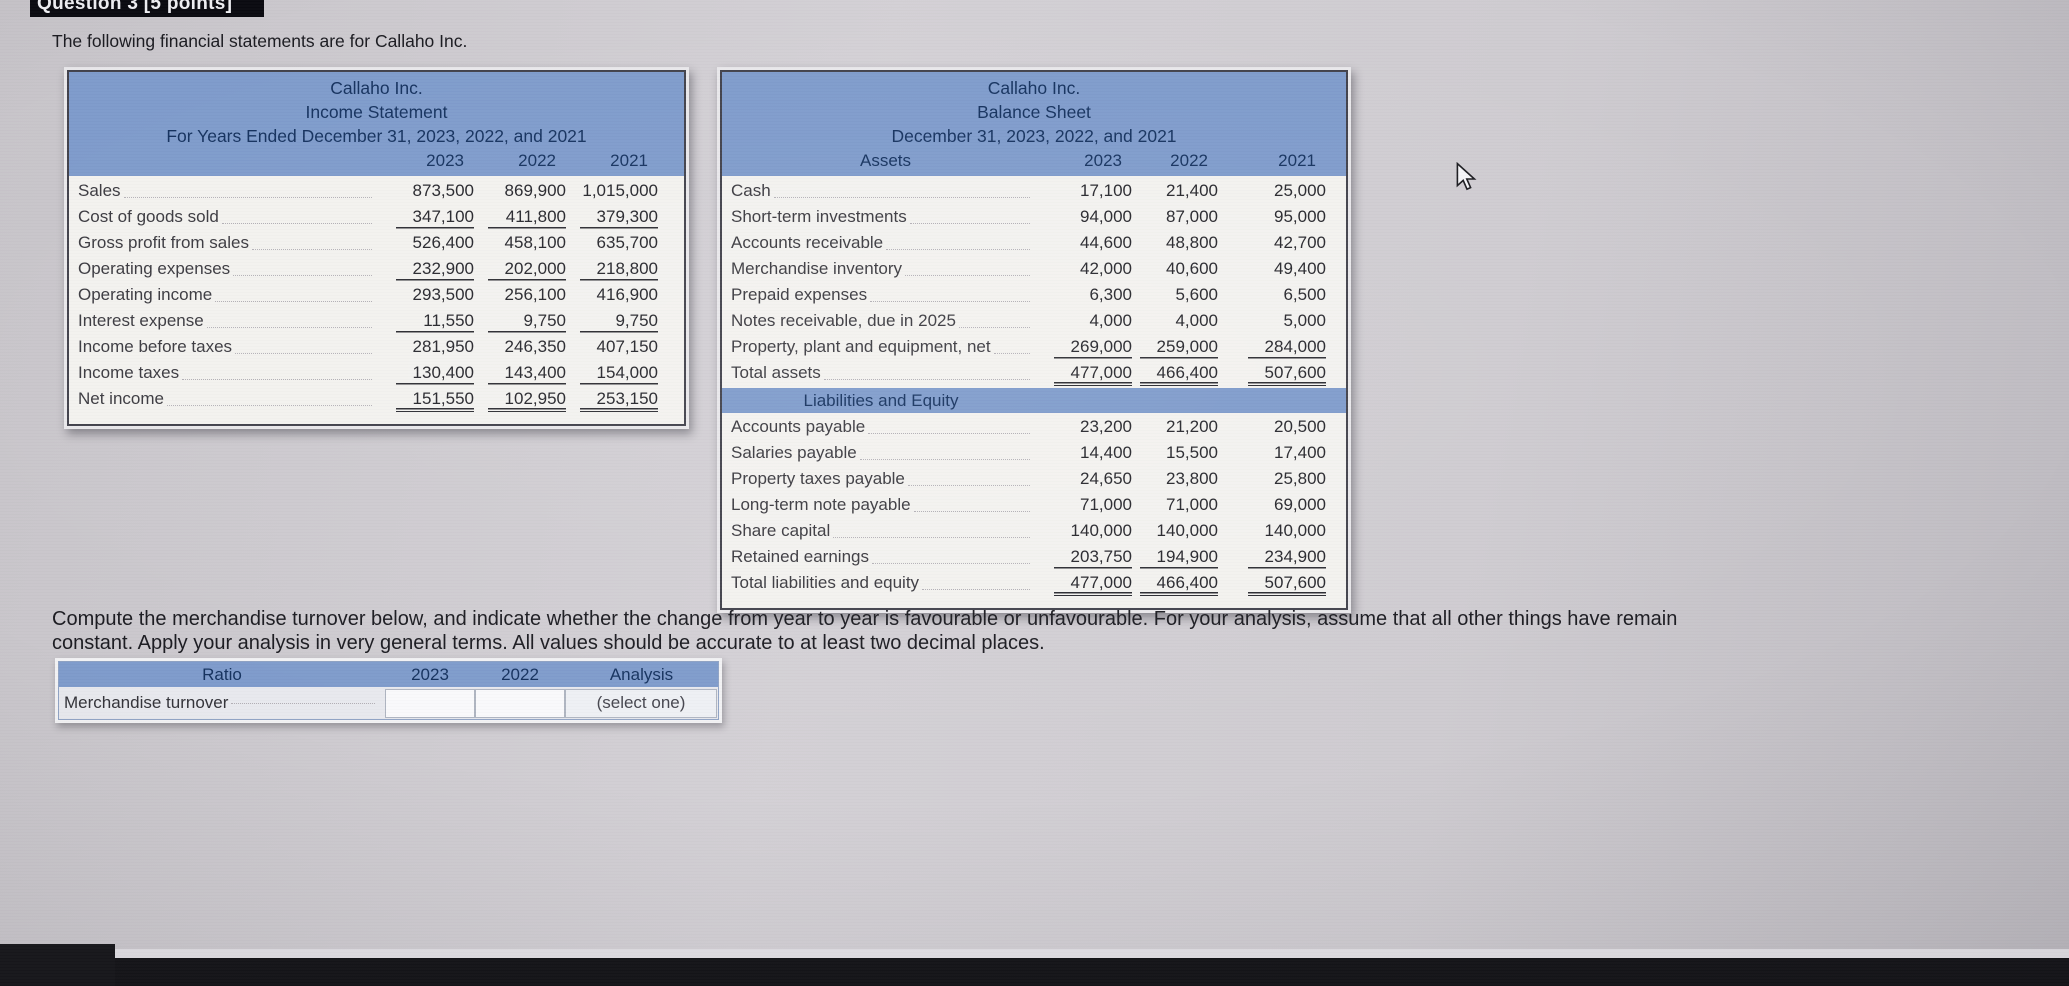 The width and height of the screenshot is (2069, 986). I want to click on header-analysis: Analysis, so click(641, 674).